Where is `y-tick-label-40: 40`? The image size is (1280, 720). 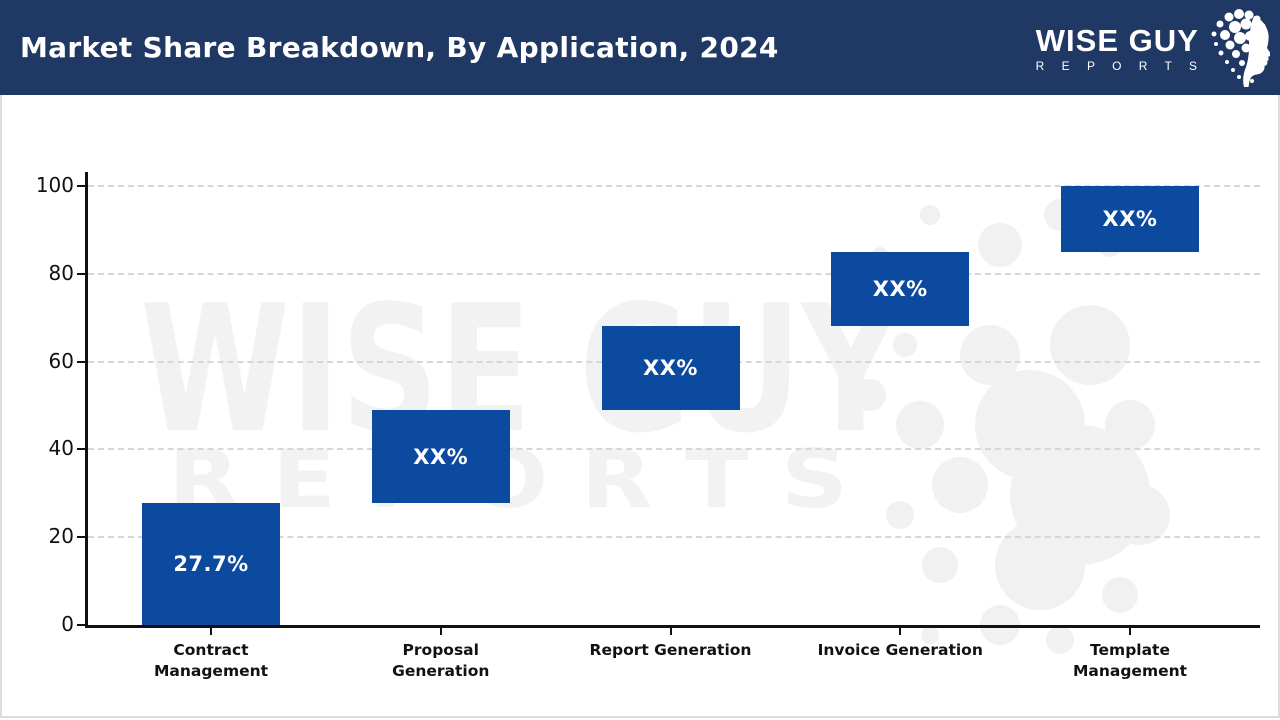 y-tick-label-40: 40 is located at coordinates (61, 448).